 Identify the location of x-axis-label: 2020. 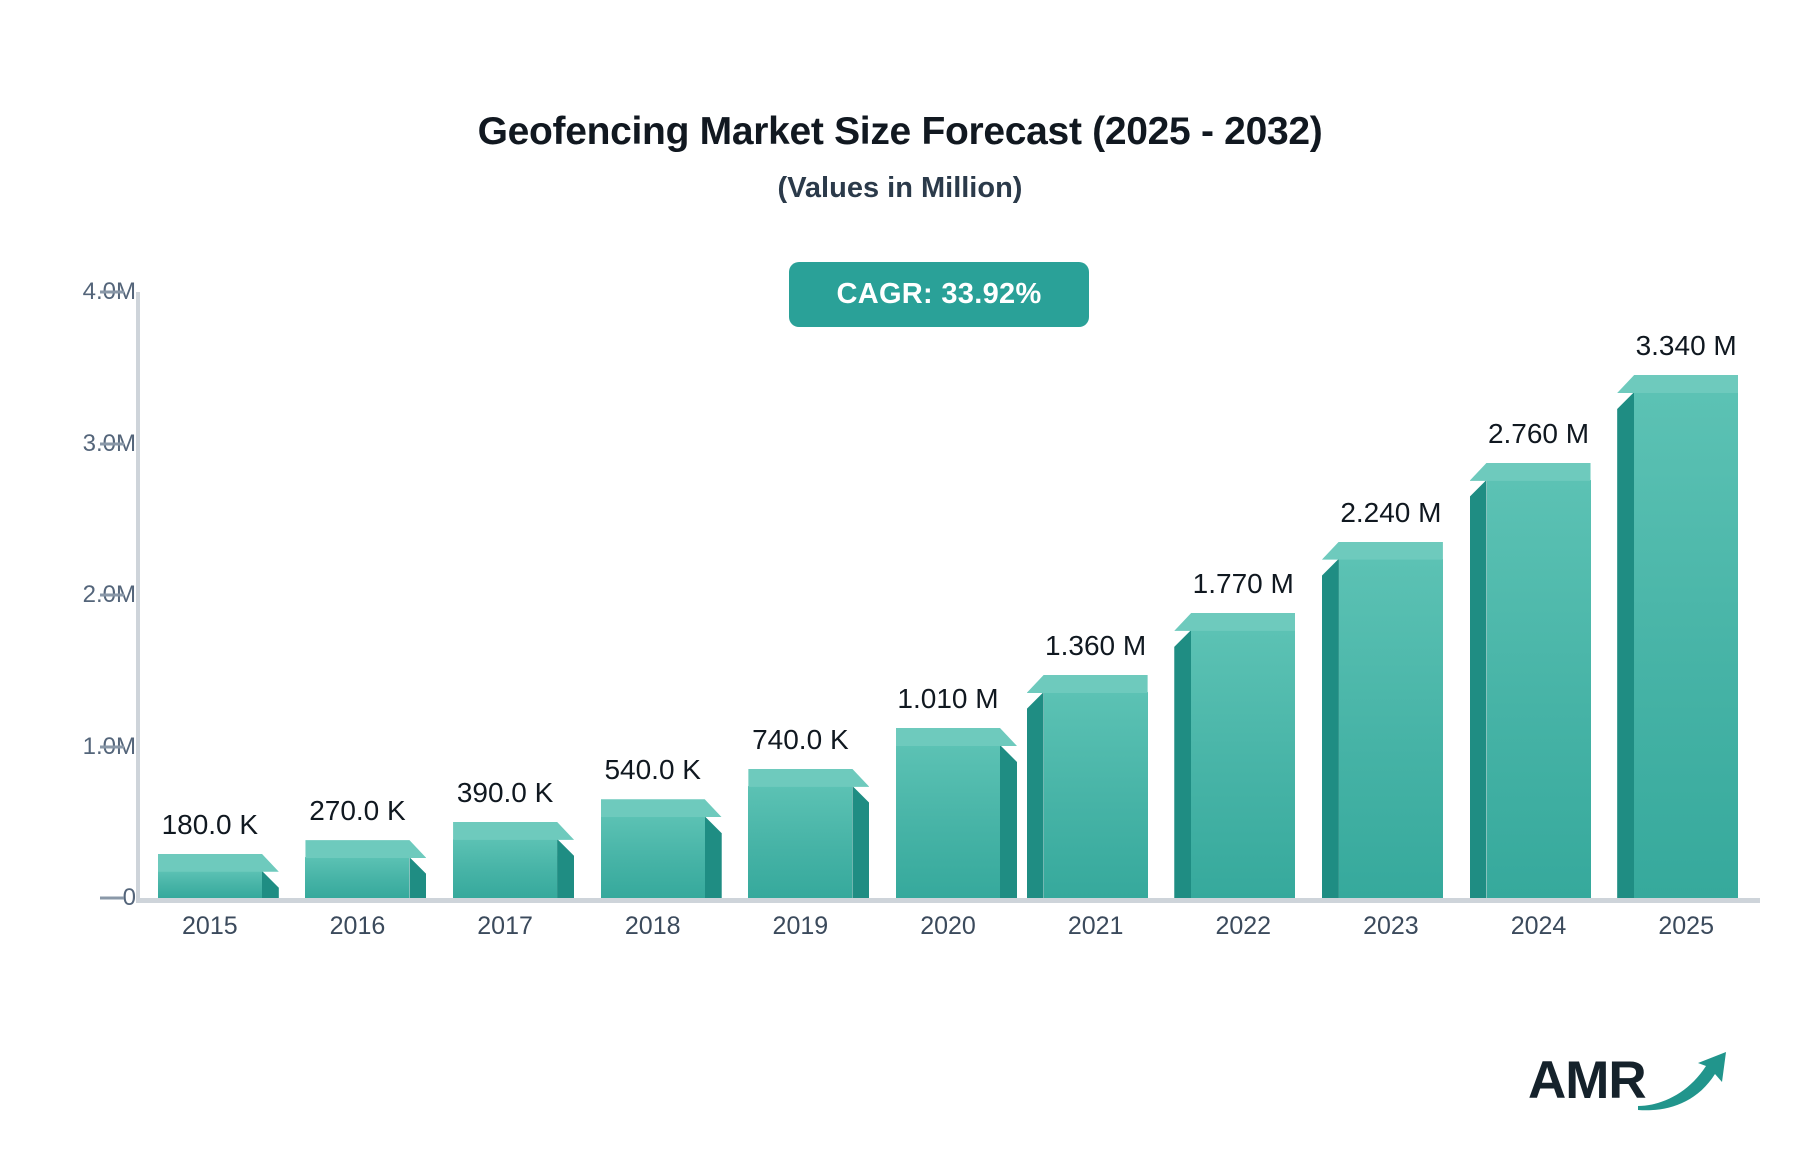
(948, 926).